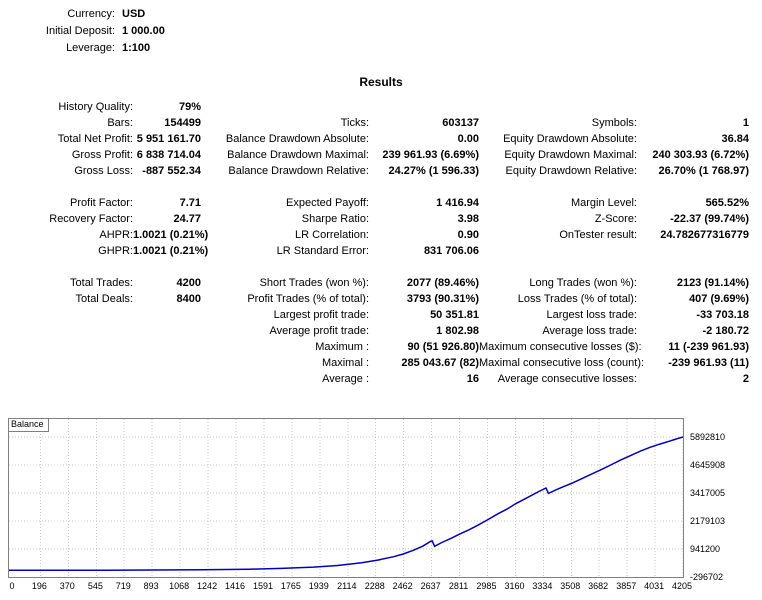  Describe the element at coordinates (298, 155) in the screenshot. I see `stat-label: Balance Drawdown Maximal:` at that location.